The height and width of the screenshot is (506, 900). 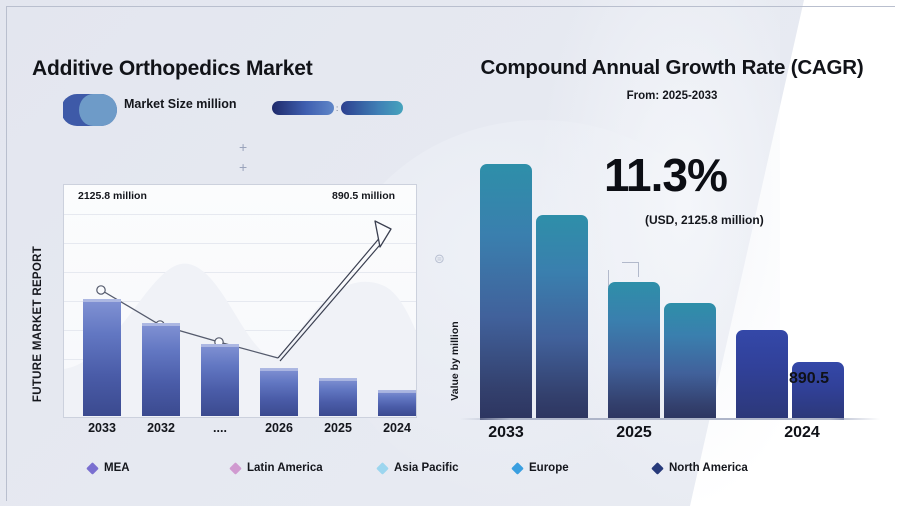 What do you see at coordinates (666, 175) in the screenshot?
I see `cagr-value: 11.3%` at bounding box center [666, 175].